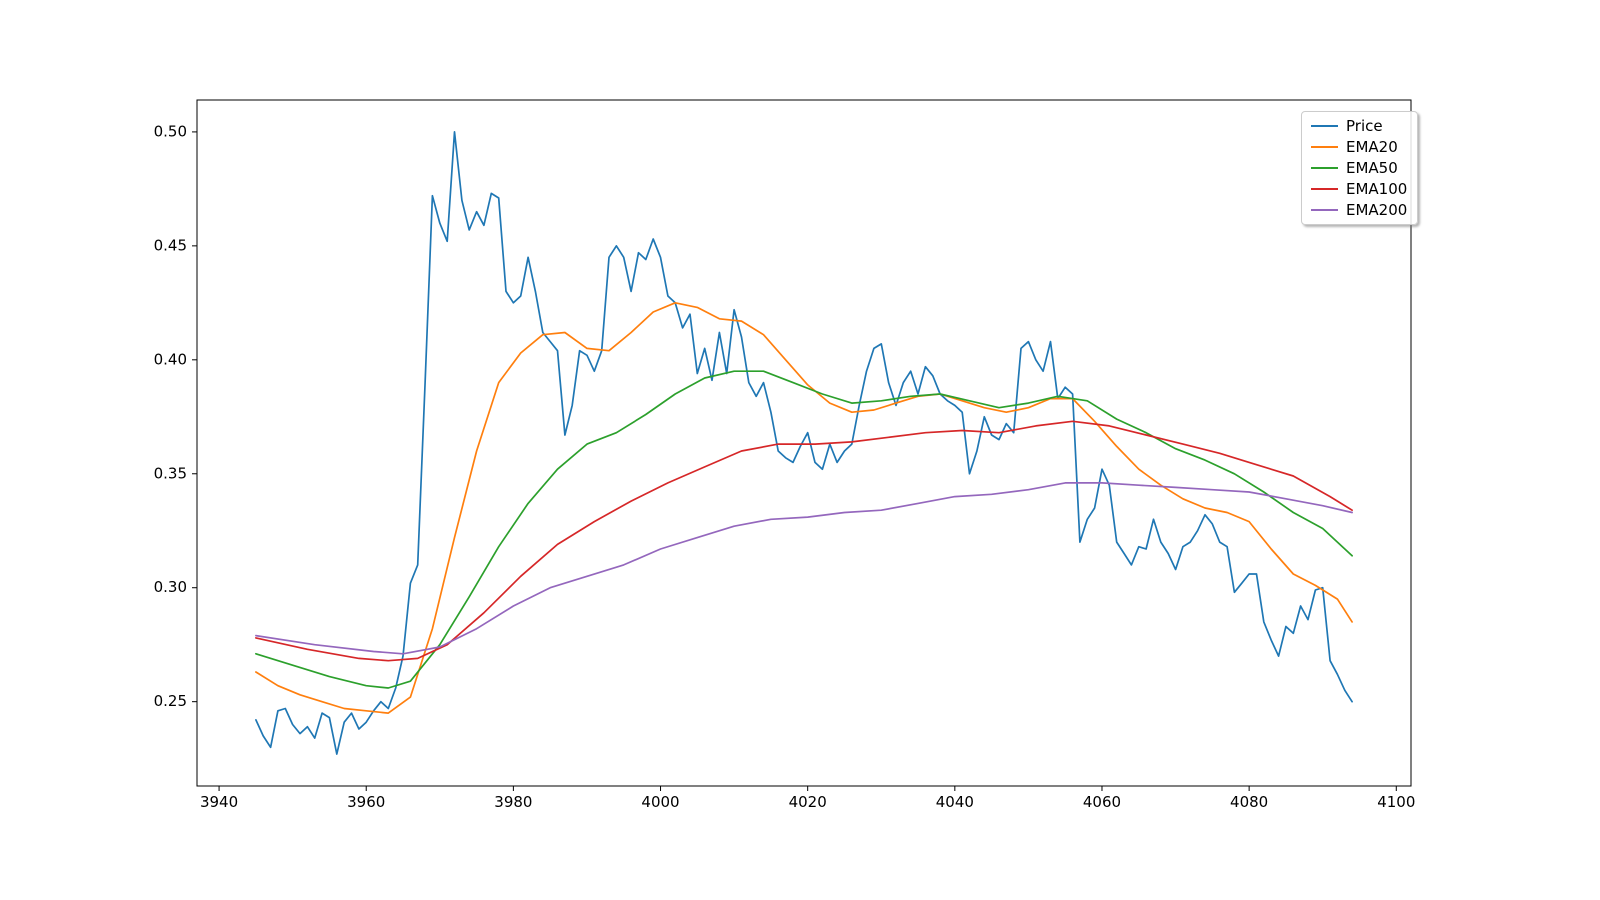 Image resolution: width=1600 pixels, height=900 pixels. Describe the element at coordinates (1377, 210) in the screenshot. I see `legend-label: EMA200` at that location.